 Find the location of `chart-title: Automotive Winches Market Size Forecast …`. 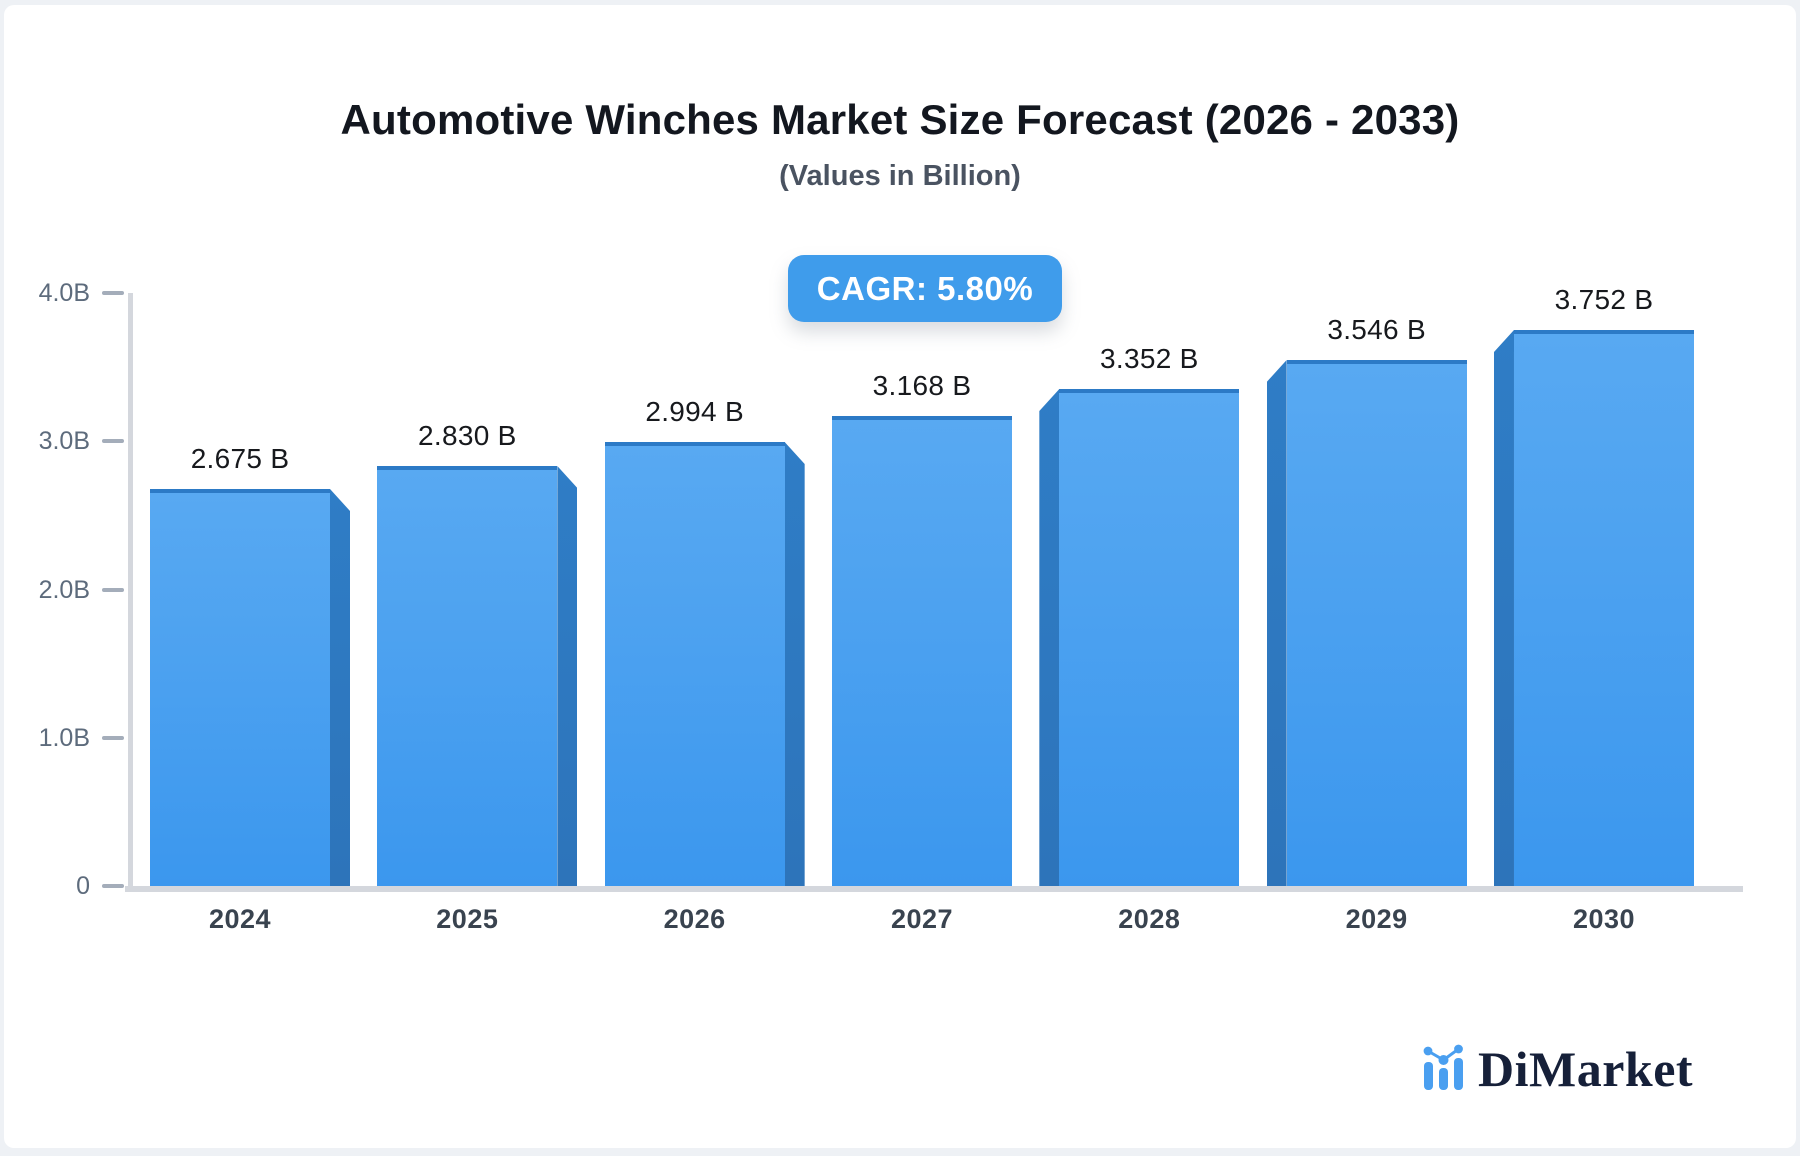

chart-title: Automotive Winches Market Size Forecast … is located at coordinates (900, 119).